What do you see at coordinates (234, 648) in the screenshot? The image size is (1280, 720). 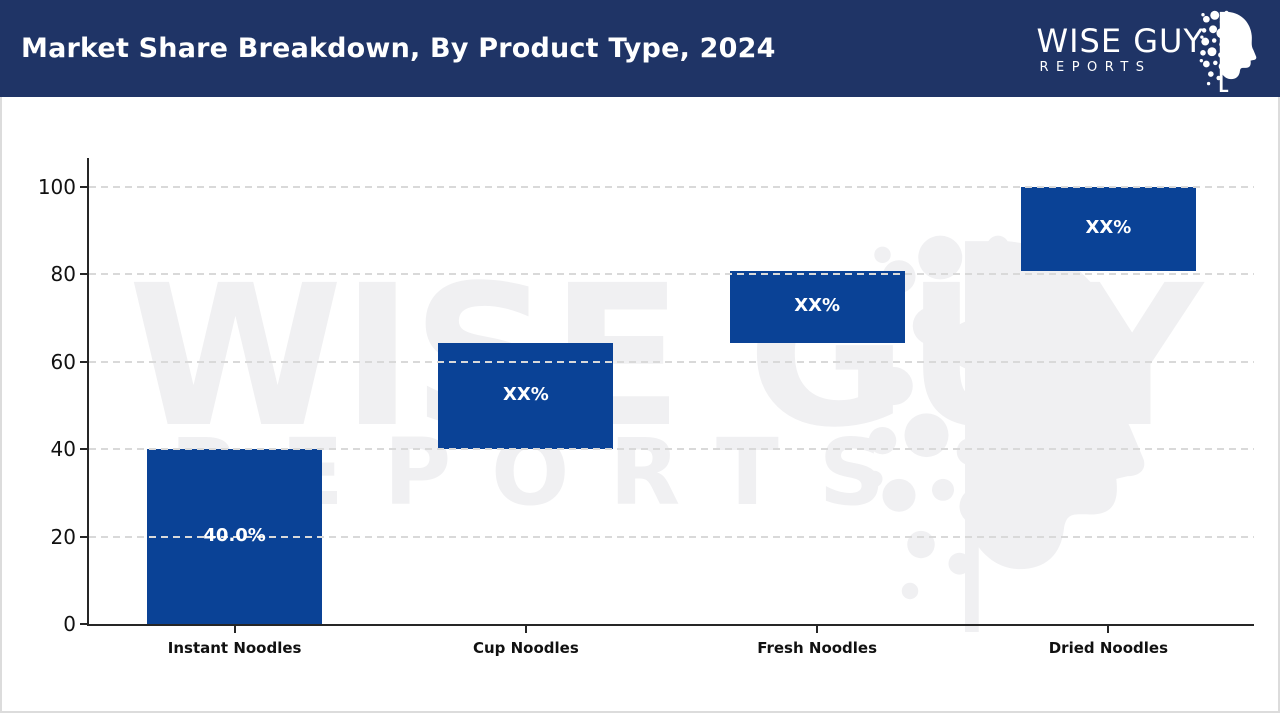 I see `x-axis-label: Instant Noodles` at bounding box center [234, 648].